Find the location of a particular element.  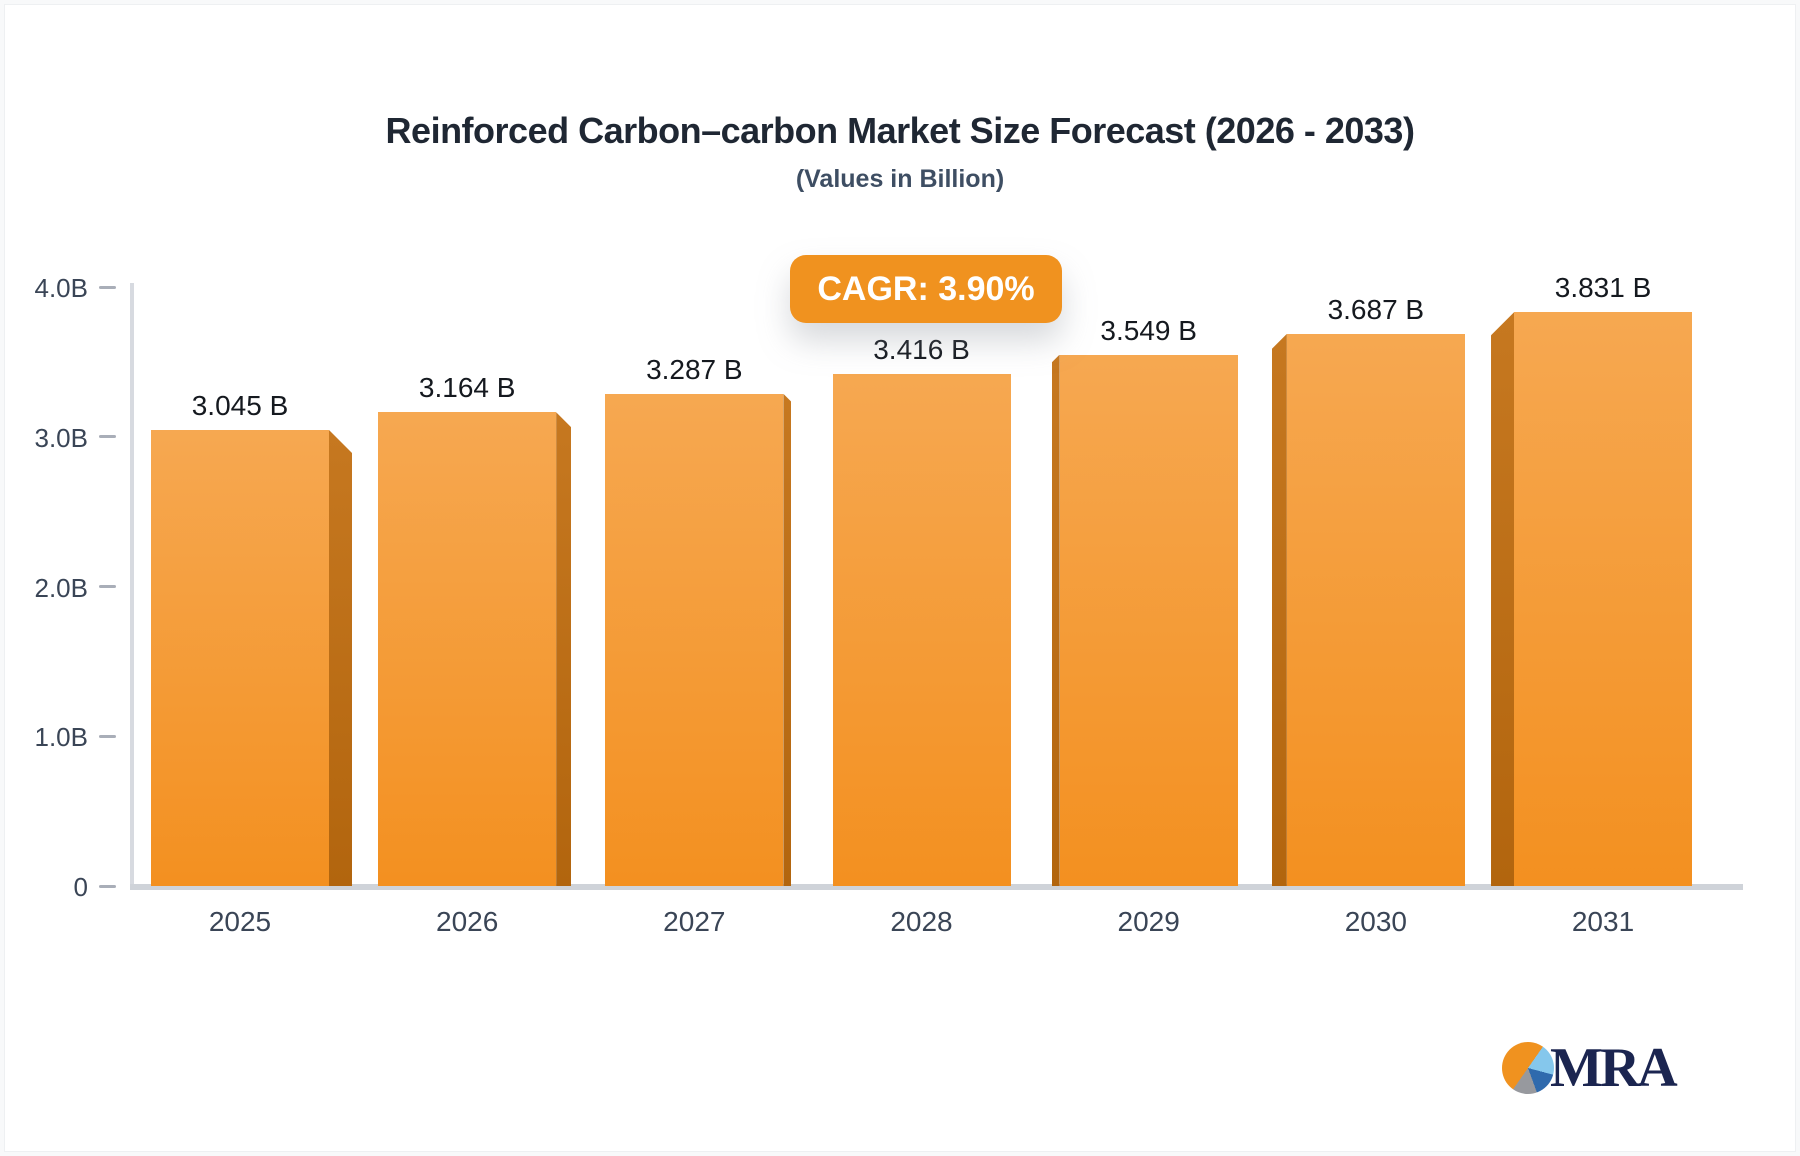

bar-2031 is located at coordinates (1603, 599).